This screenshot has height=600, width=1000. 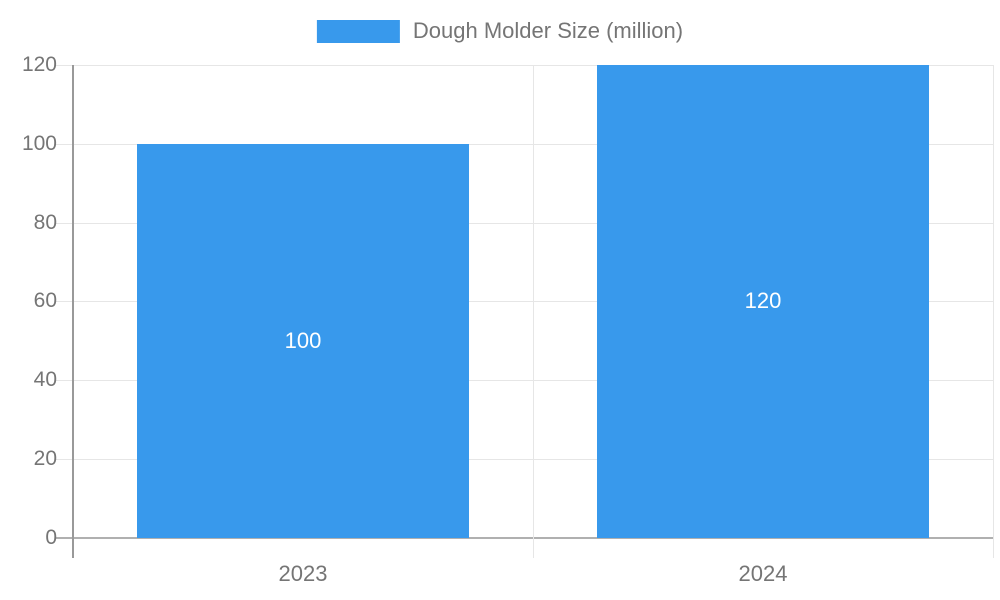 I want to click on legend-swatch, so click(x=358, y=31).